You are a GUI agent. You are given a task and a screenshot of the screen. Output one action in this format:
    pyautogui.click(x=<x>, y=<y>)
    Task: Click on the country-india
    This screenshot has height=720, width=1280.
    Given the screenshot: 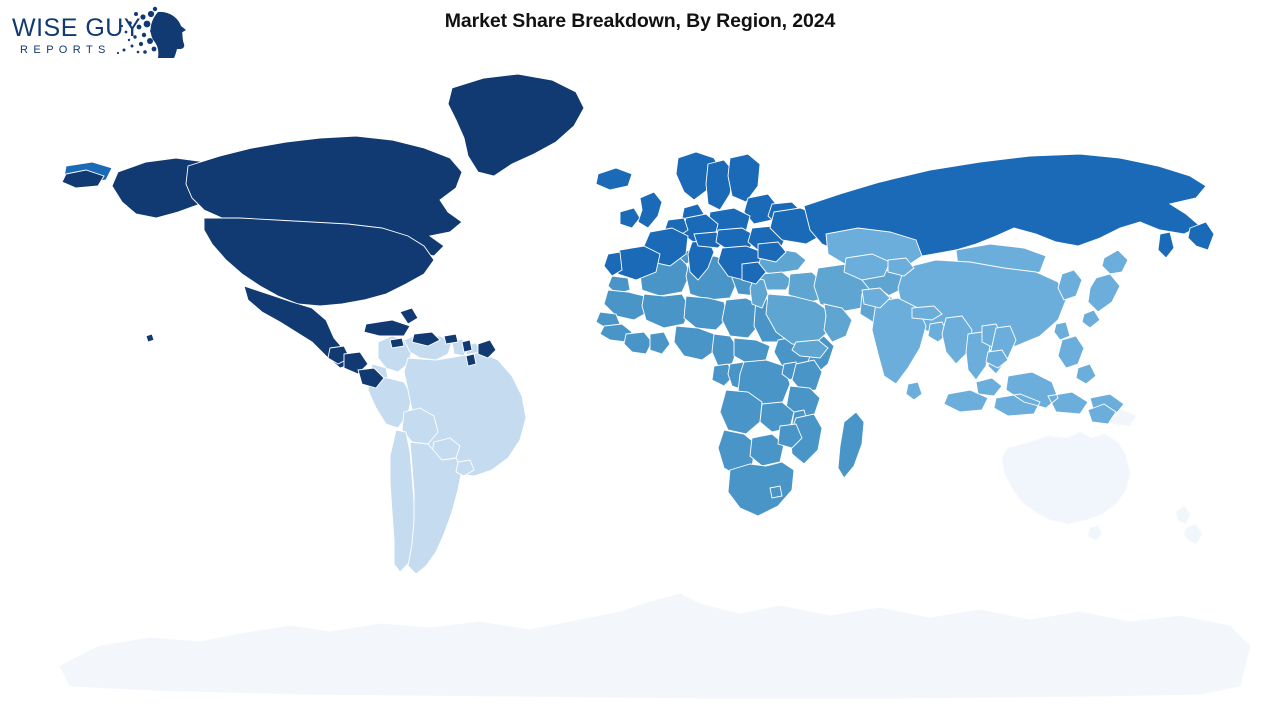 What is the action you would take?
    pyautogui.click(x=899, y=341)
    